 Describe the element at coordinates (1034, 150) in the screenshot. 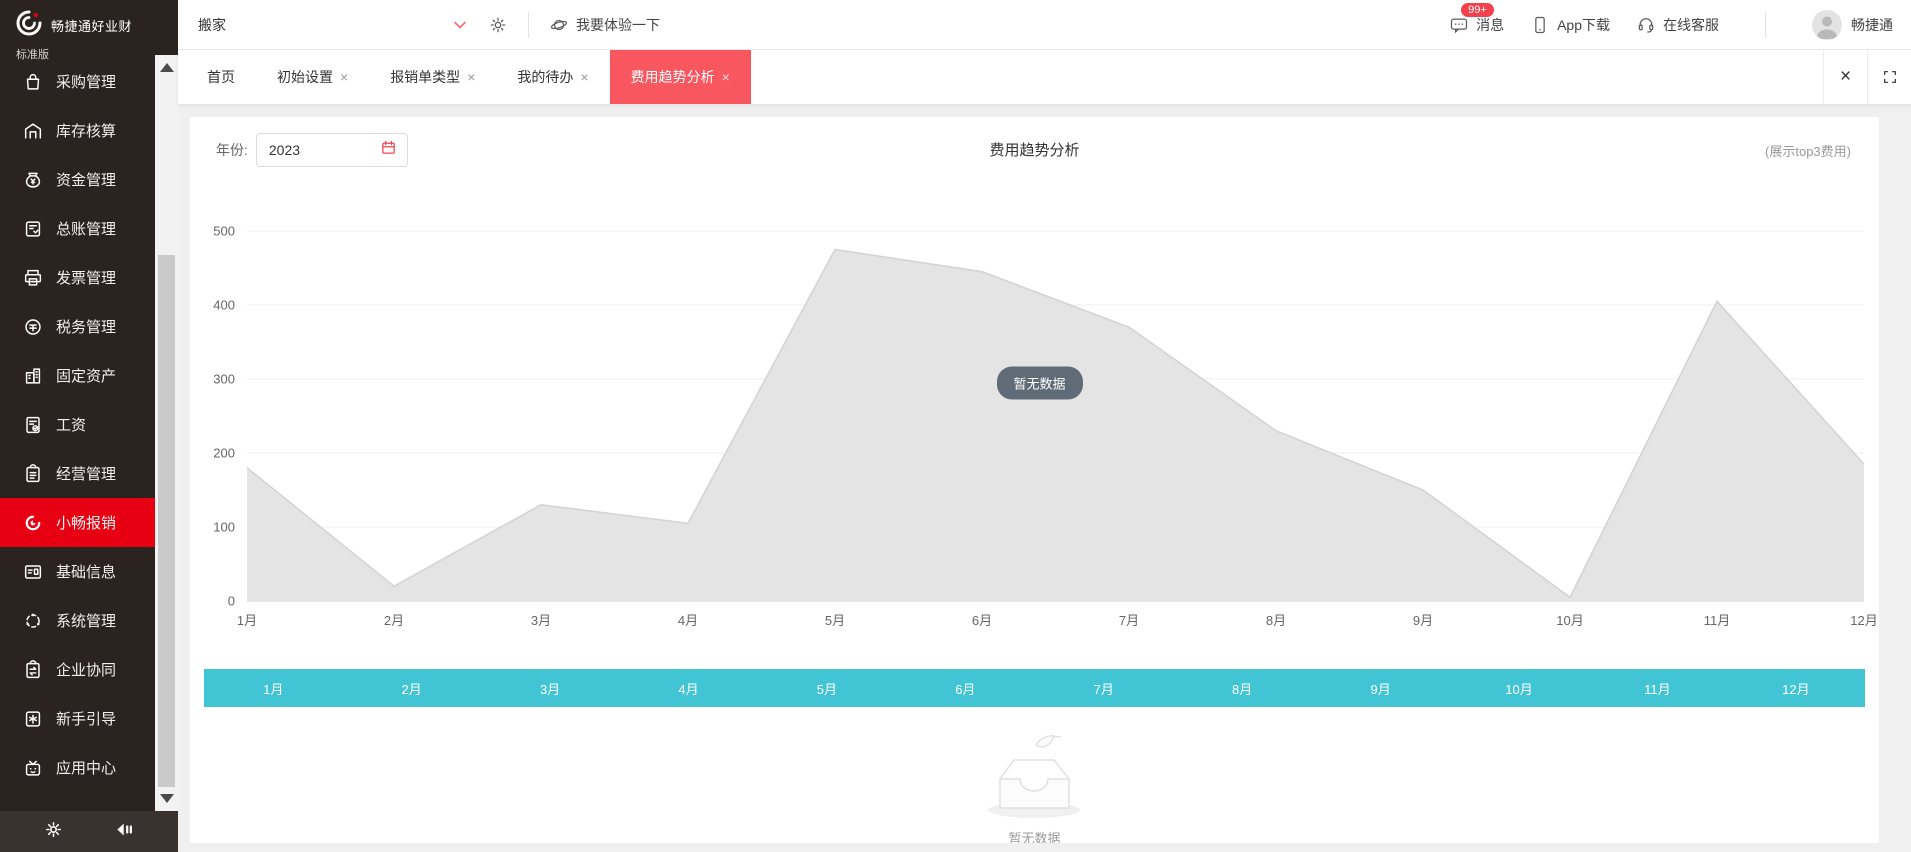

I see `chart-title: 费用趋势分析` at that location.